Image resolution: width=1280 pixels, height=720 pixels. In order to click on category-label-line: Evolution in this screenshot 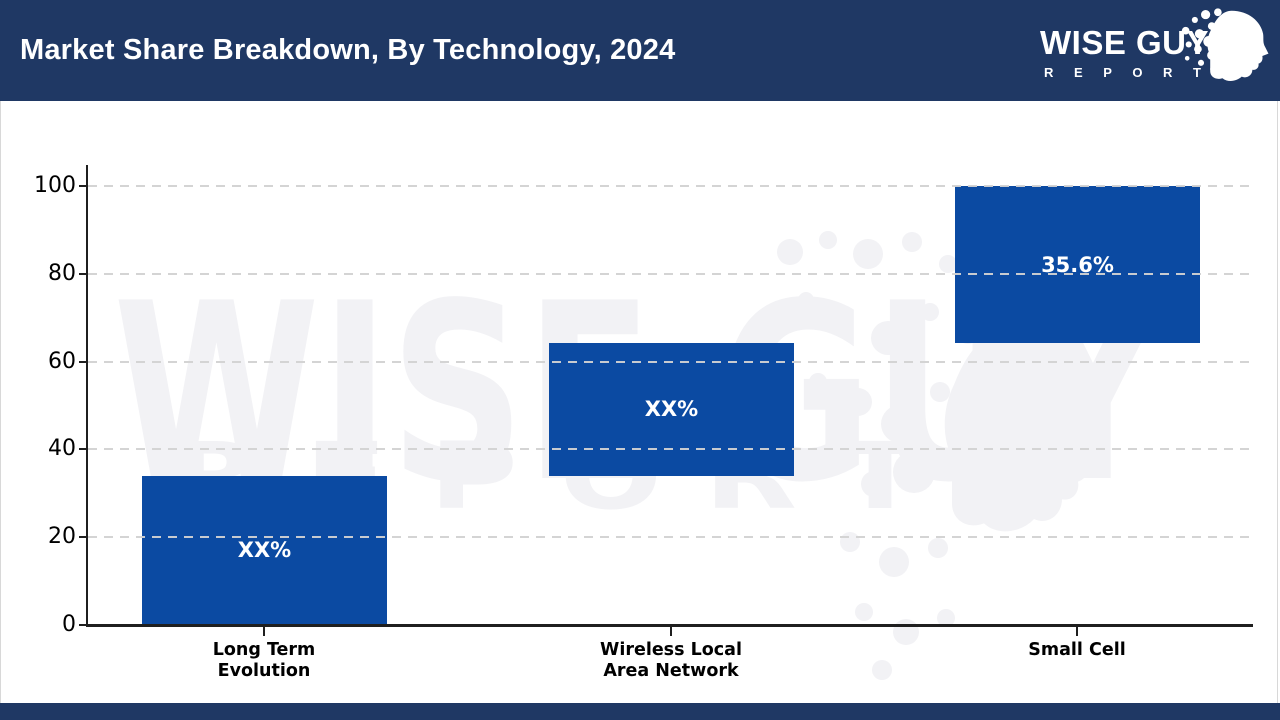, I will do `click(264, 671)`.